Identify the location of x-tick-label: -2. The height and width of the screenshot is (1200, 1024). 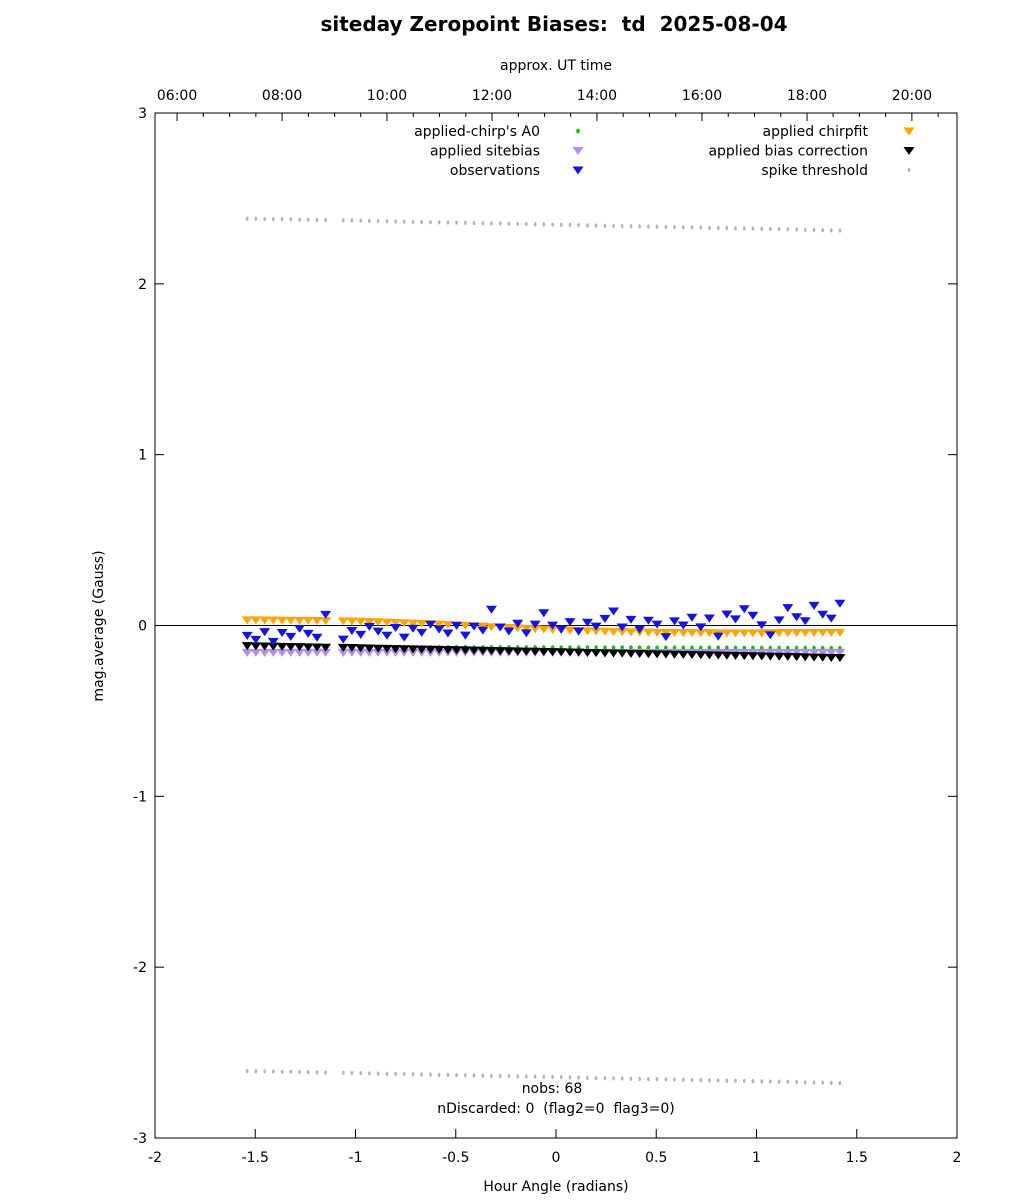
(155, 1158).